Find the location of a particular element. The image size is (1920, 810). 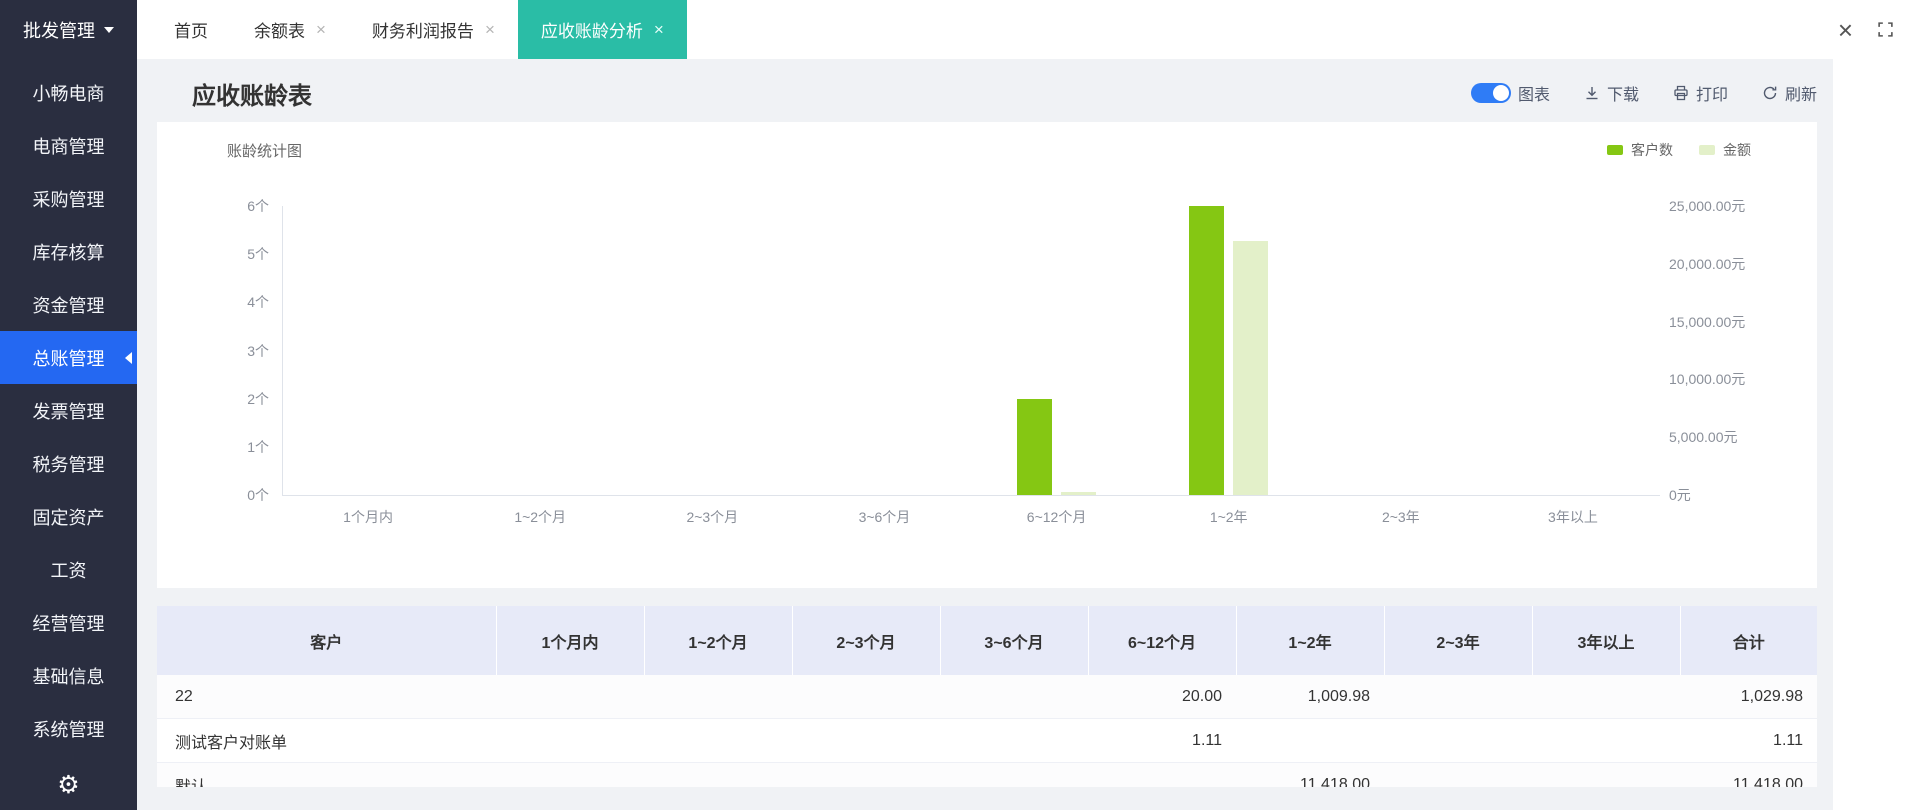

table-row: 22 20.00 1,009.98 1,029.98 is located at coordinates (987, 697).